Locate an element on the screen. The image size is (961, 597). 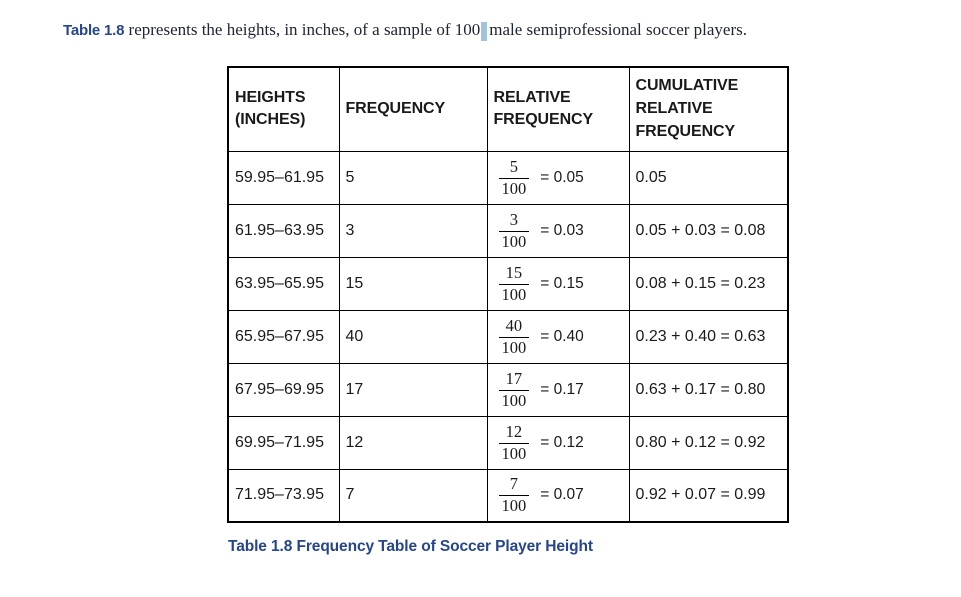
fraction-result: = 0.12 is located at coordinates (562, 442).